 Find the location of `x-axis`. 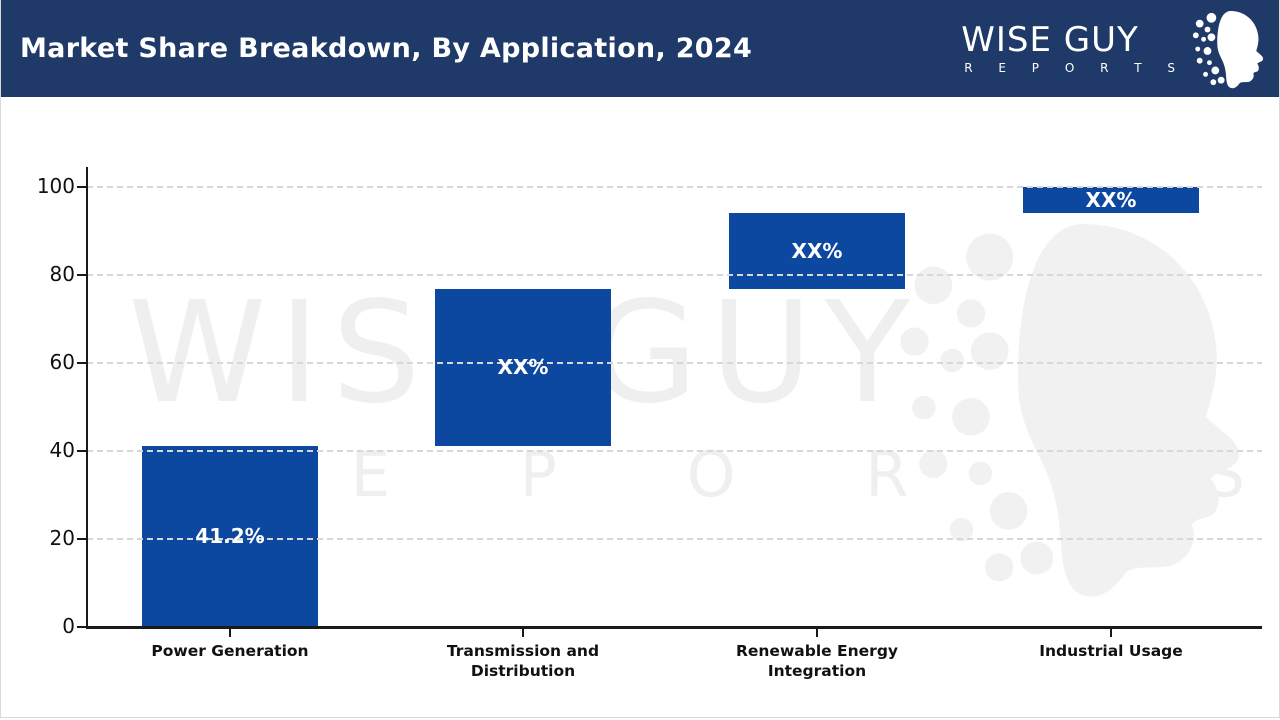

x-axis is located at coordinates (674, 627).